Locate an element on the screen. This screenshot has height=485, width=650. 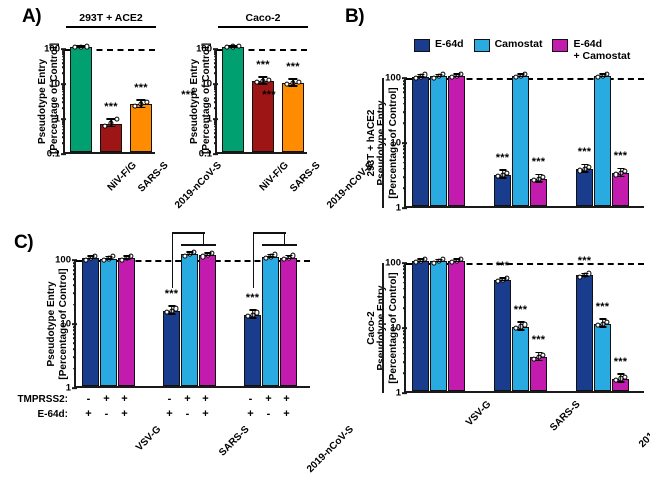
y-axis-label-line2: [Percentage of Control] is located at coordinates (393, 143).